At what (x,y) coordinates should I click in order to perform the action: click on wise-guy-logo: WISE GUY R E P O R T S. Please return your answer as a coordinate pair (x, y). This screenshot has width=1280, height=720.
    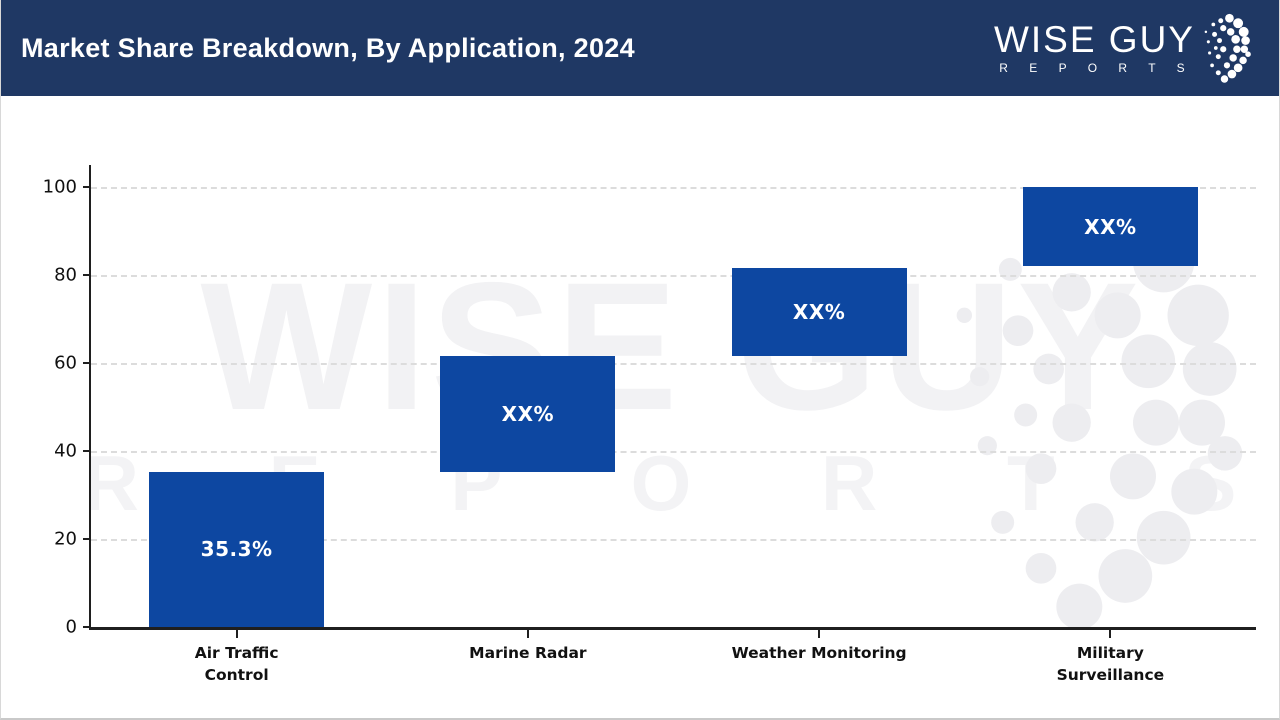
    Looking at the image, I should click on (1123, 48).